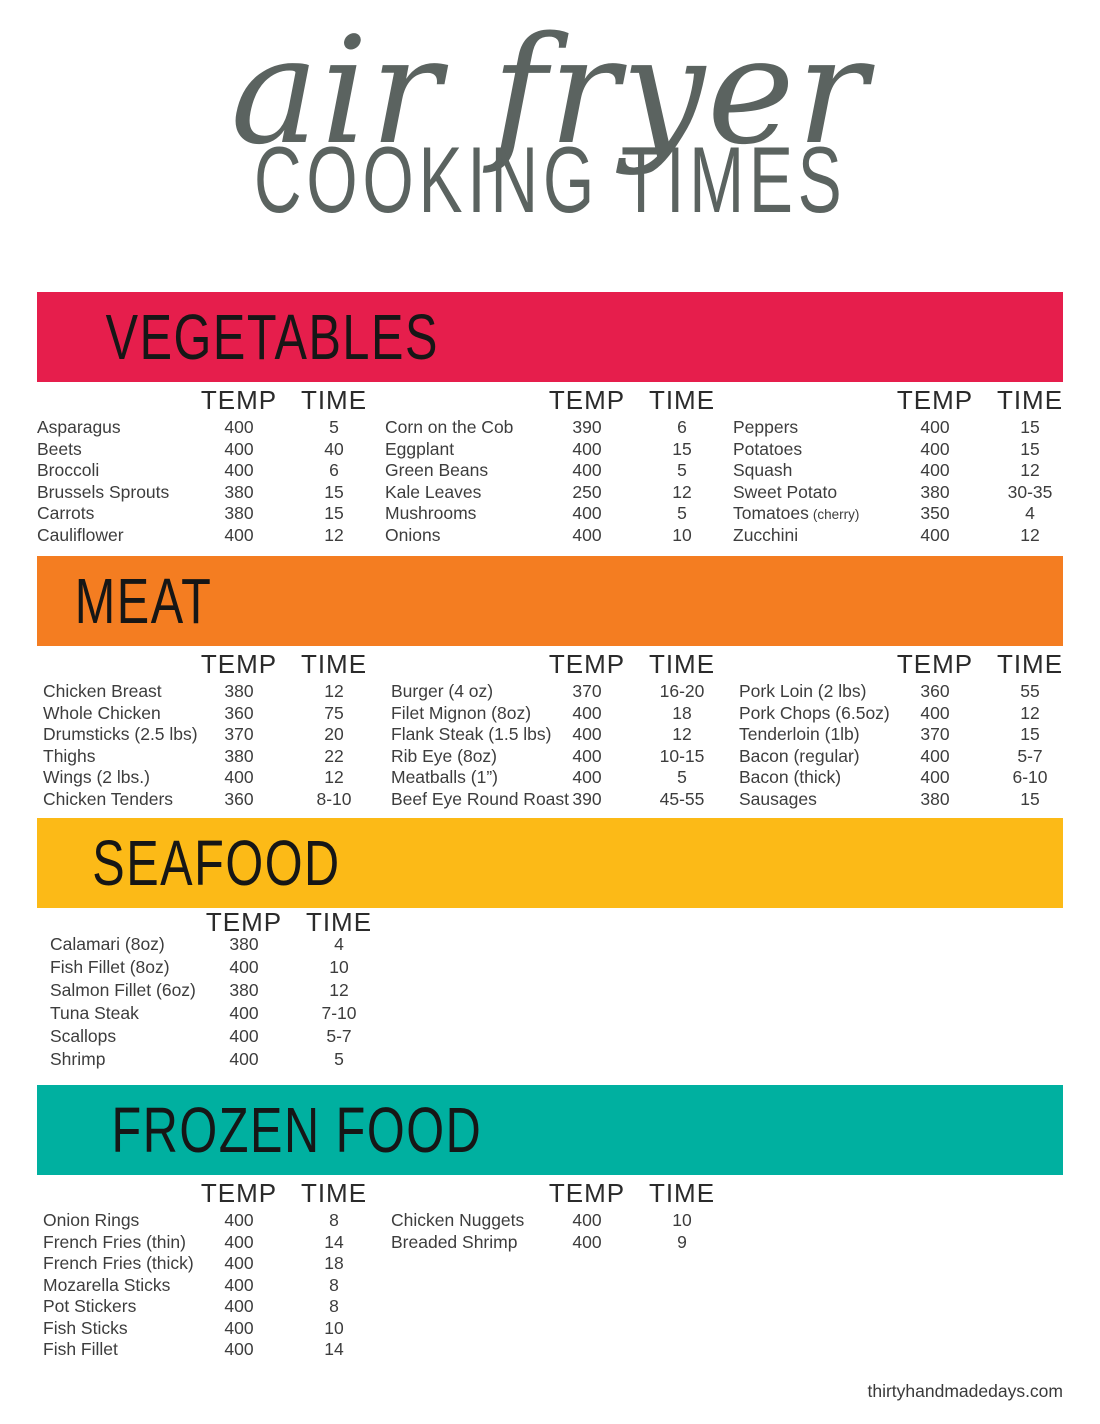 This screenshot has width=1100, height=1424. What do you see at coordinates (334, 755) in the screenshot?
I see `time-value: 22` at bounding box center [334, 755].